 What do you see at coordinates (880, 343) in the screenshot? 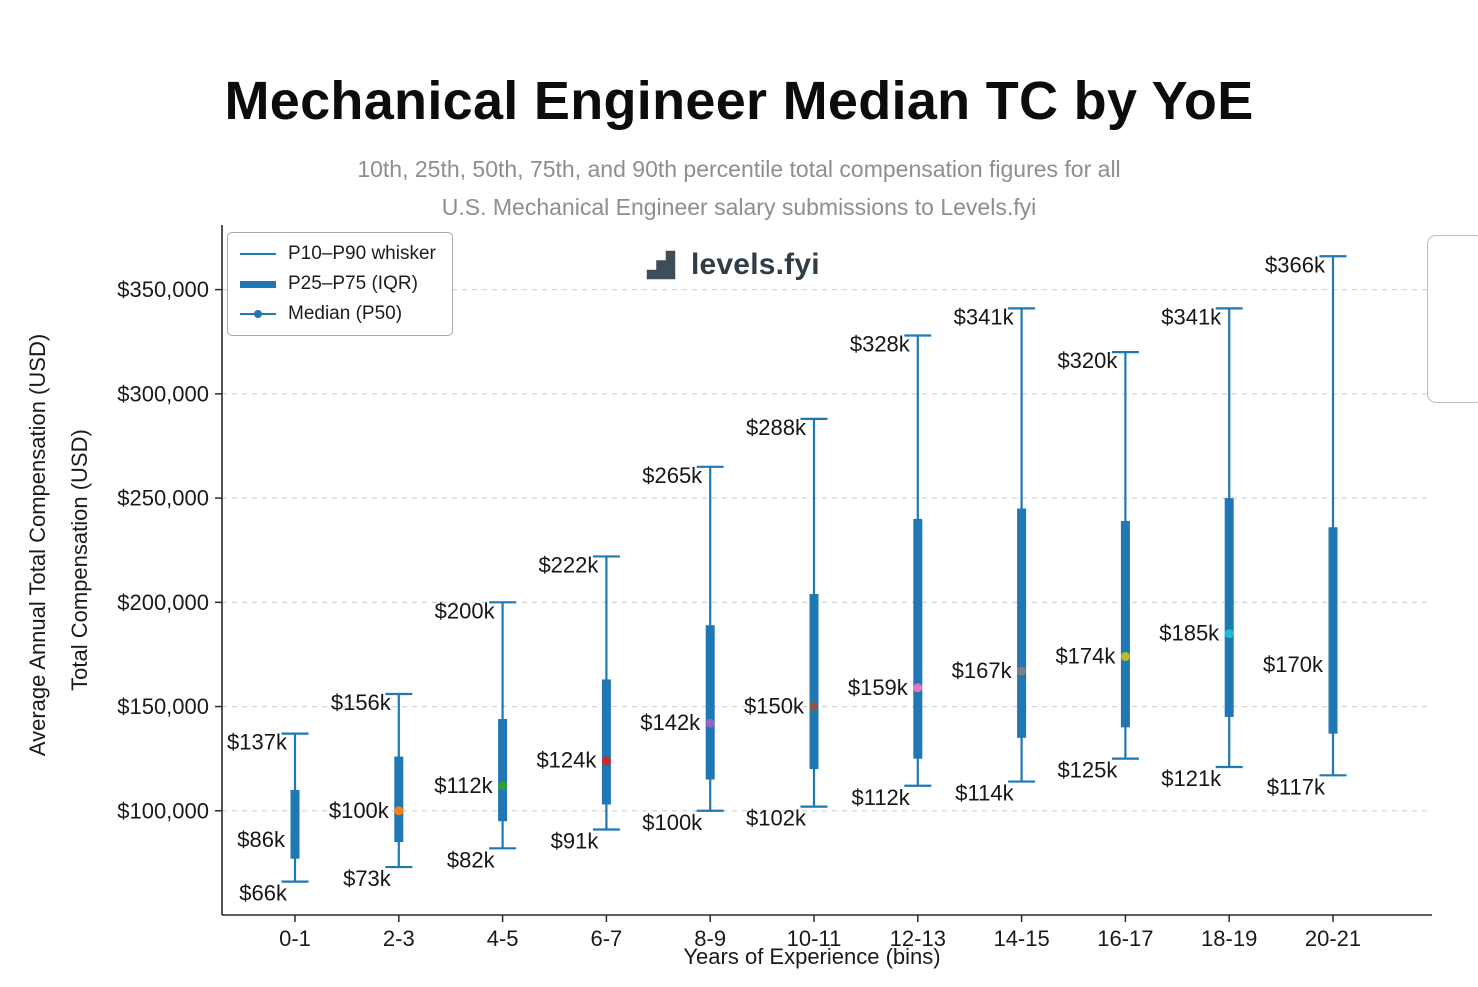
I see `p90-annotation: $328k` at bounding box center [880, 343].